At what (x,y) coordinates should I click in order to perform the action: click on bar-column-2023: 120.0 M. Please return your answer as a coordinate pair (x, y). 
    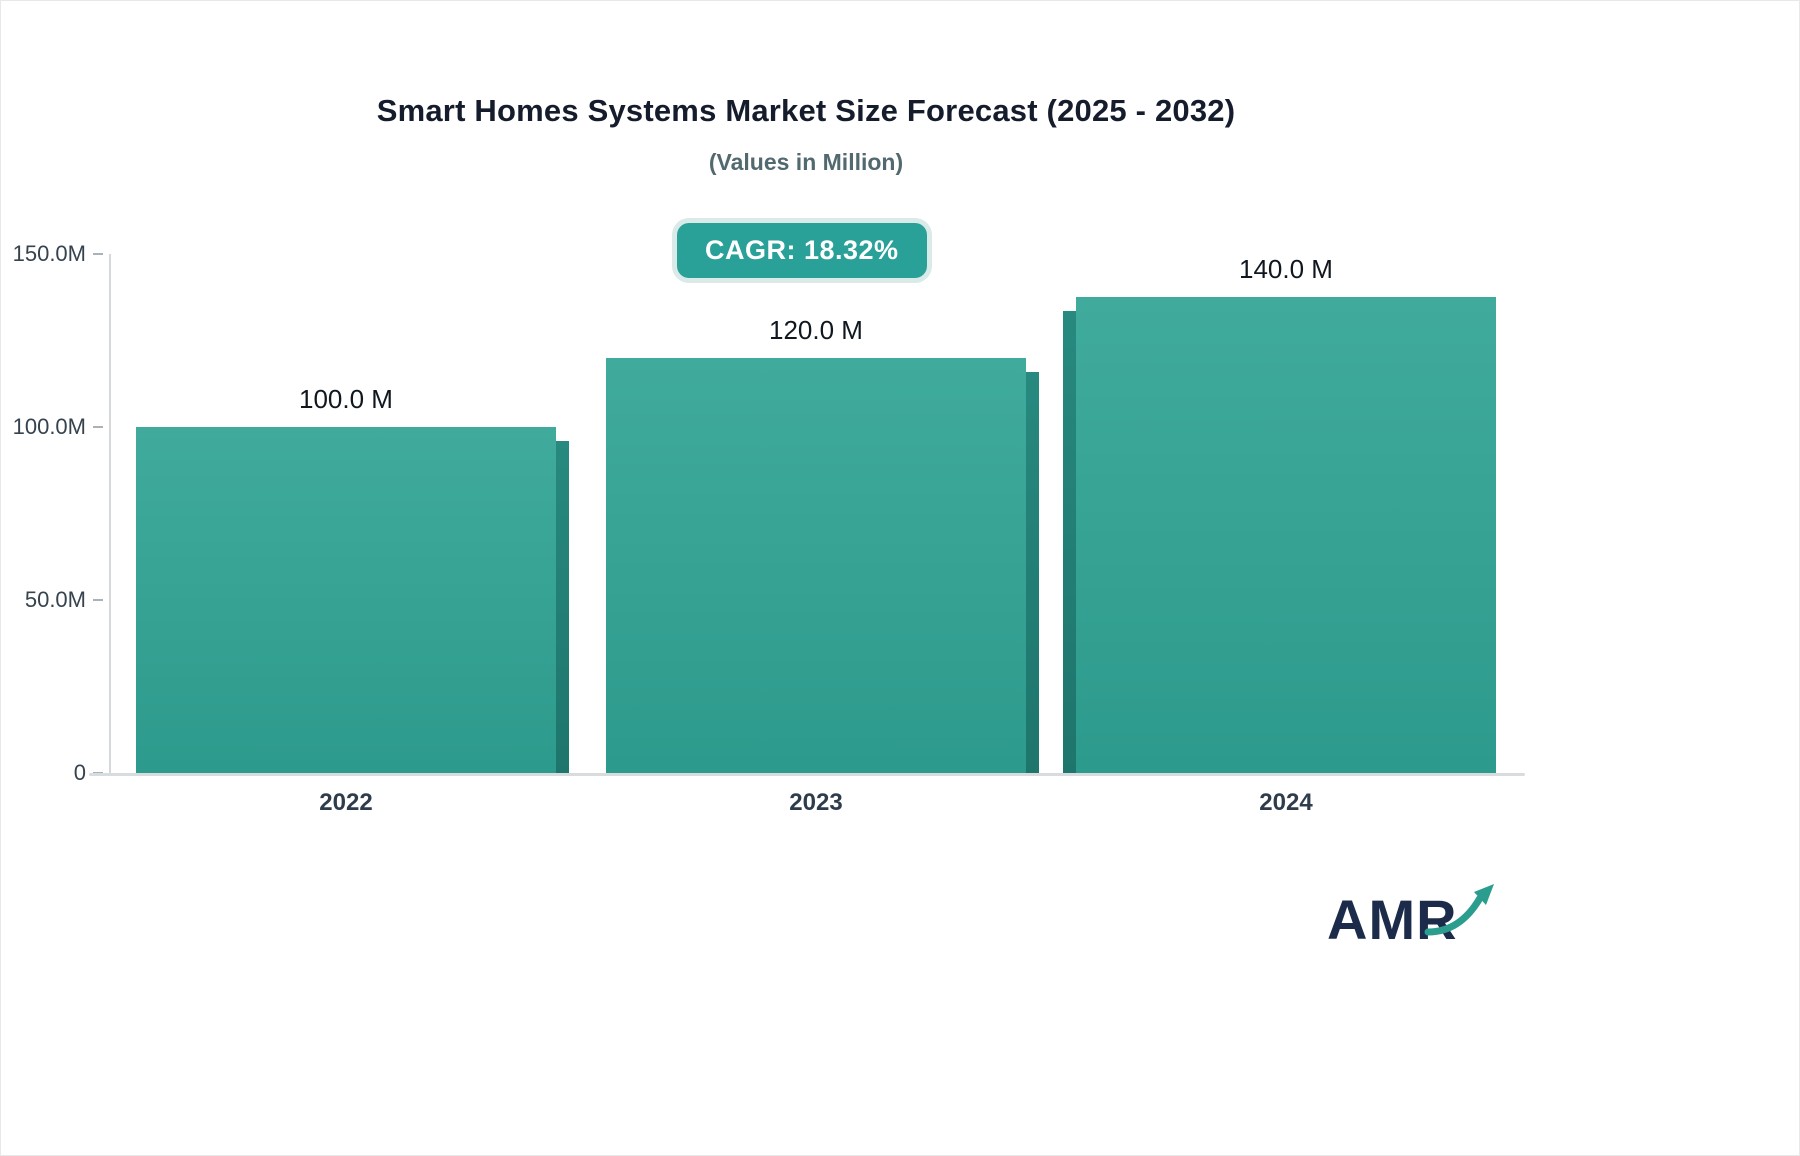
    Looking at the image, I should click on (822, 513).